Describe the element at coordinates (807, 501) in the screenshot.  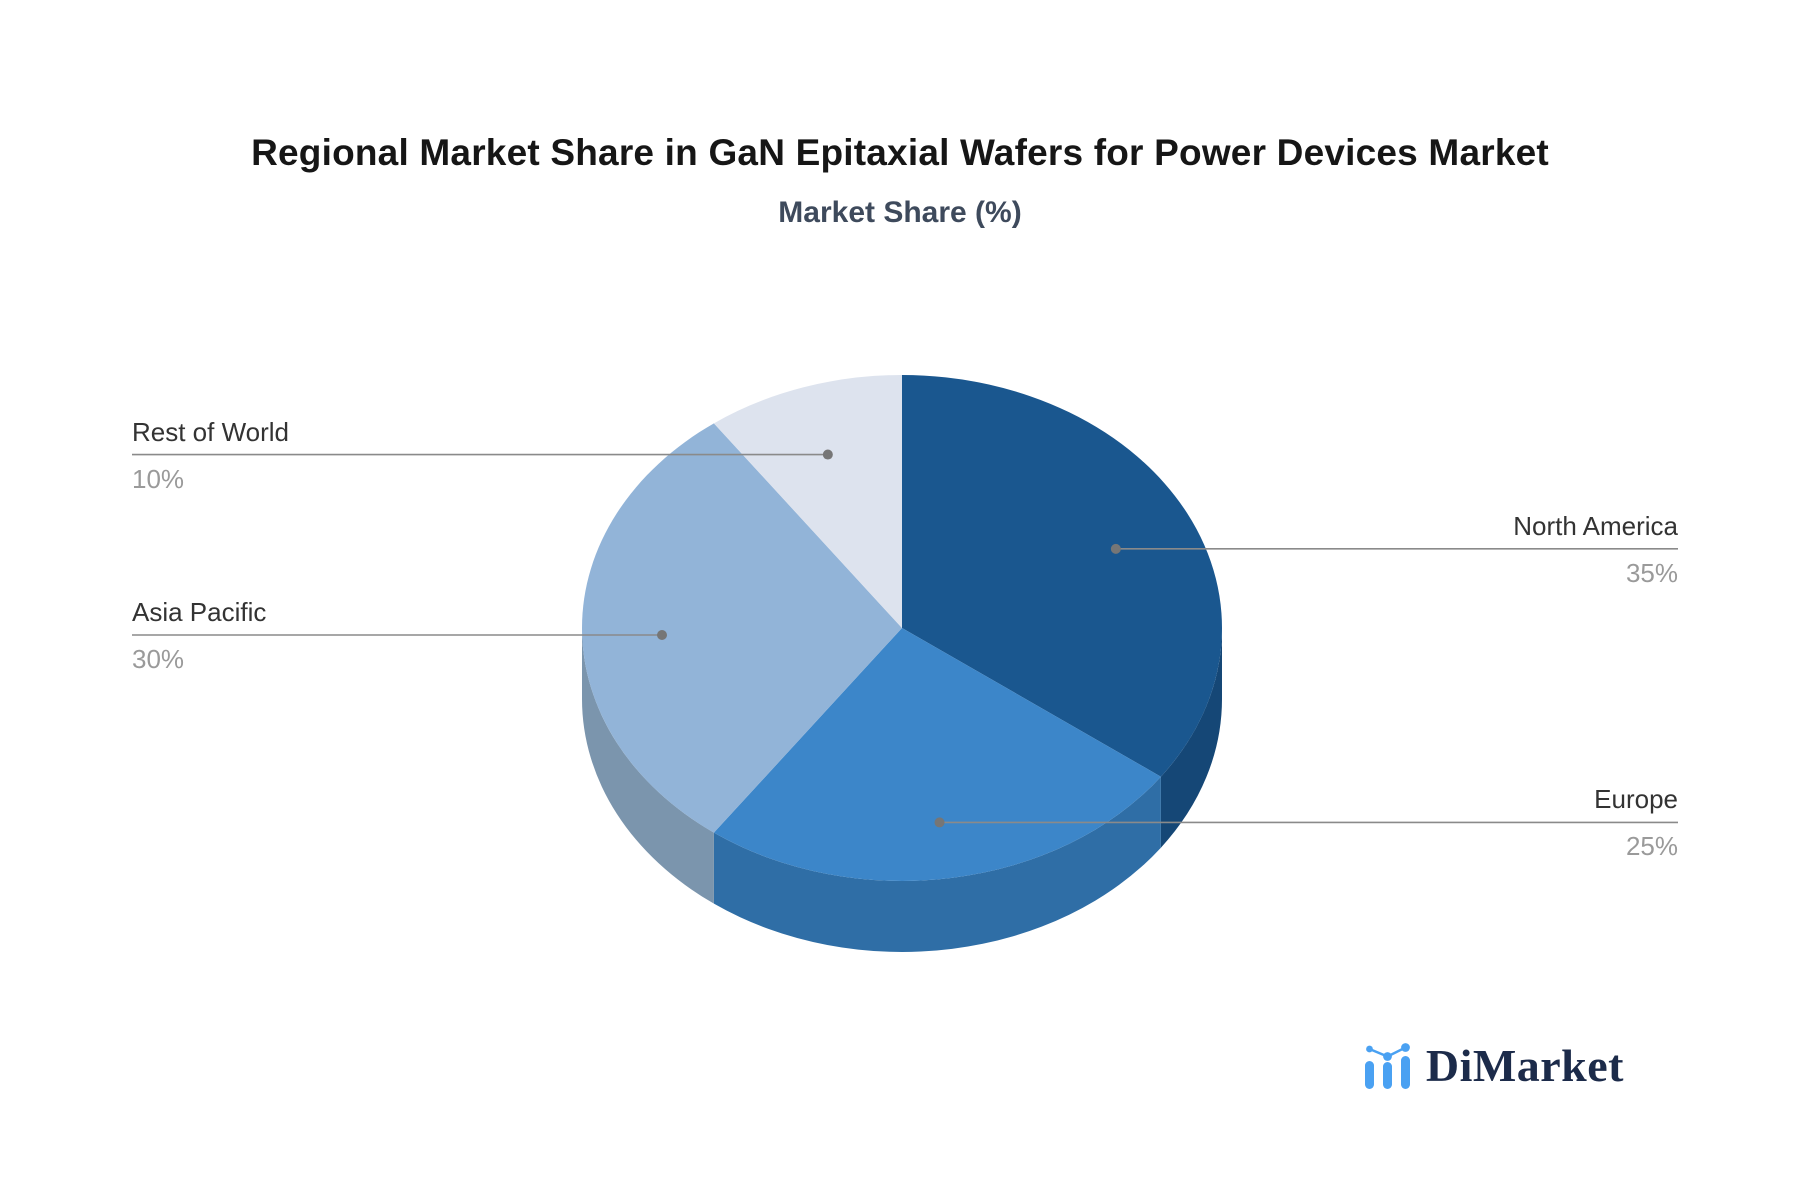
I see `pie-slice-rest-of-world` at that location.